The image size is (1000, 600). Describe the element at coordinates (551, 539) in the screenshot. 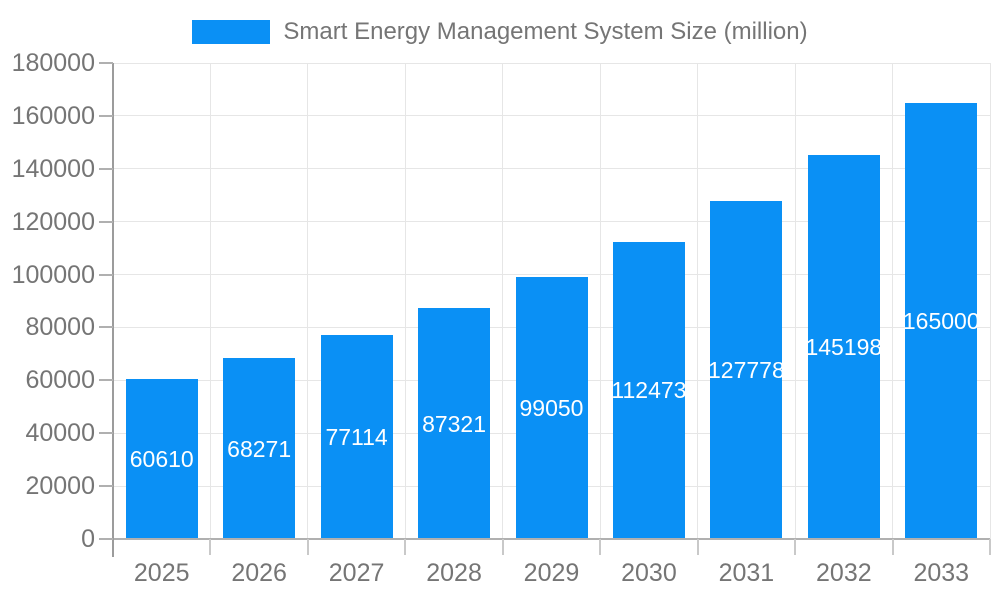

I see `x-axis-line` at that location.